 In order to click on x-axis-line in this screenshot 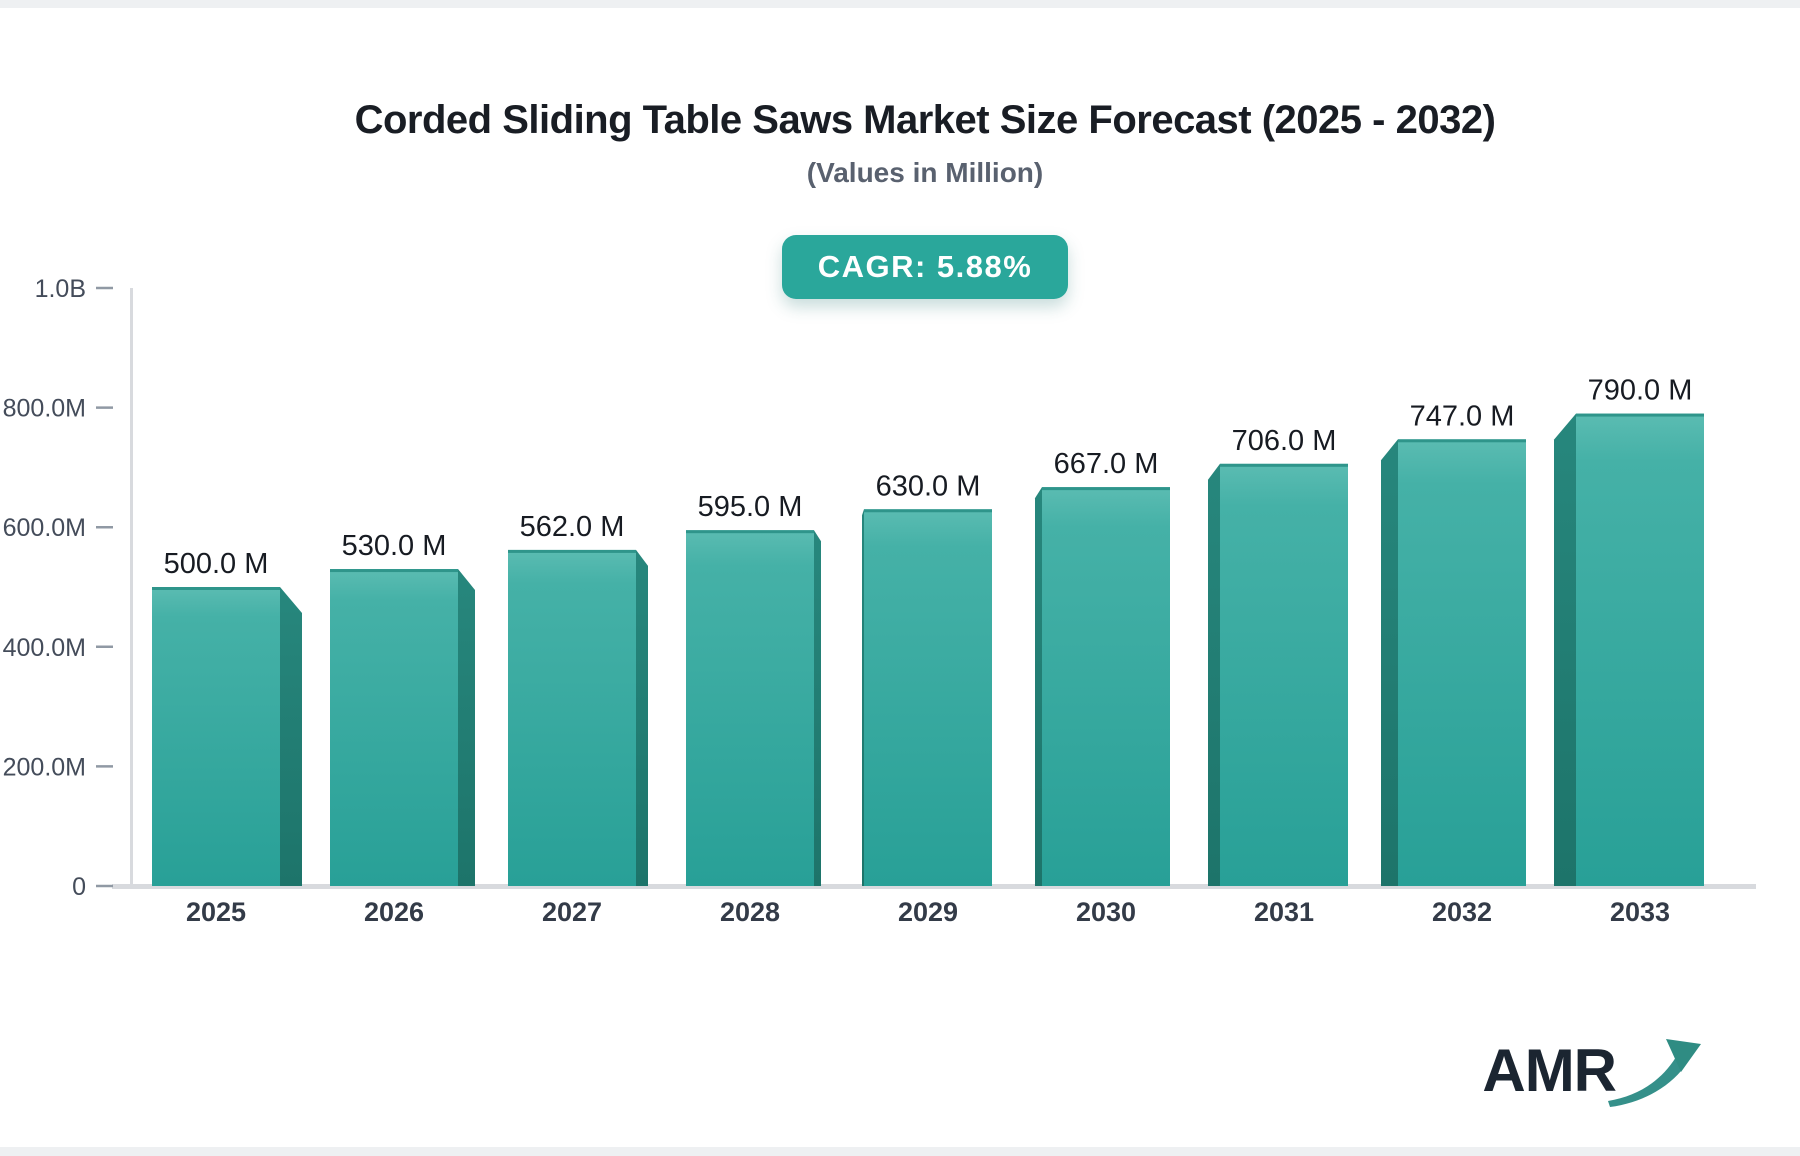, I will do `click(934, 886)`.